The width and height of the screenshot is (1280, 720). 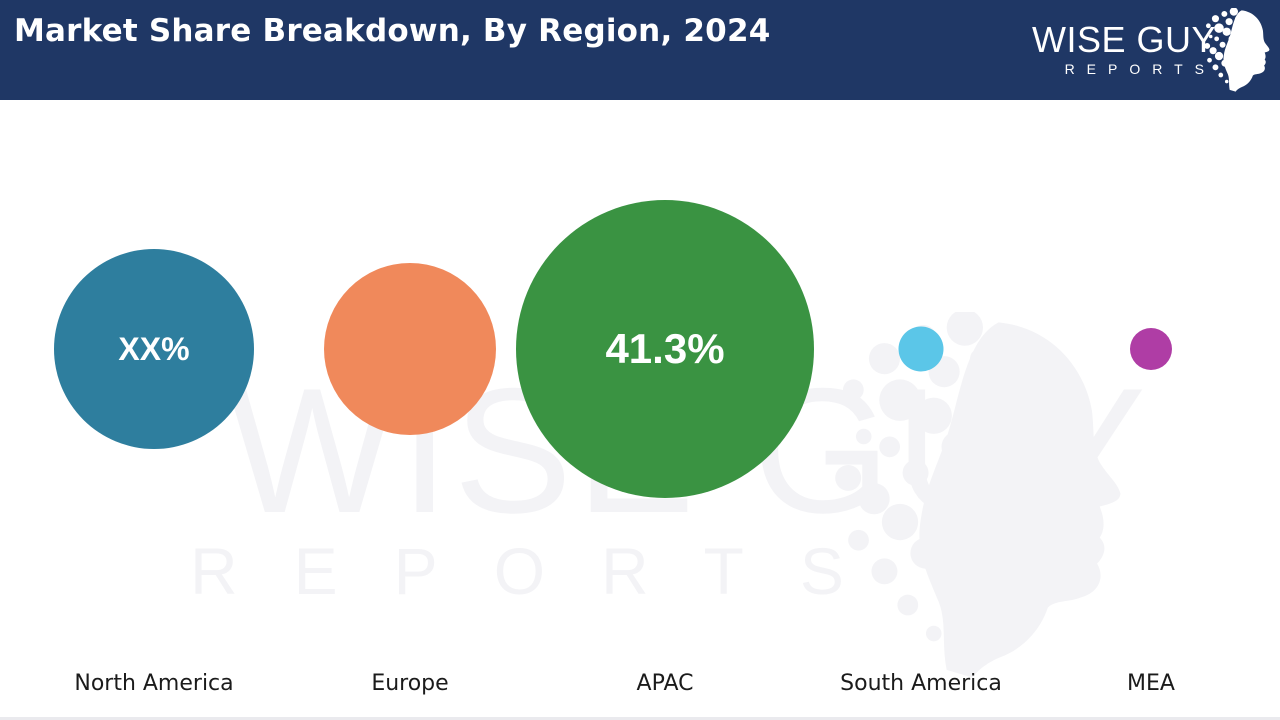 What do you see at coordinates (154, 683) in the screenshot?
I see `category-label-north-america: North America` at bounding box center [154, 683].